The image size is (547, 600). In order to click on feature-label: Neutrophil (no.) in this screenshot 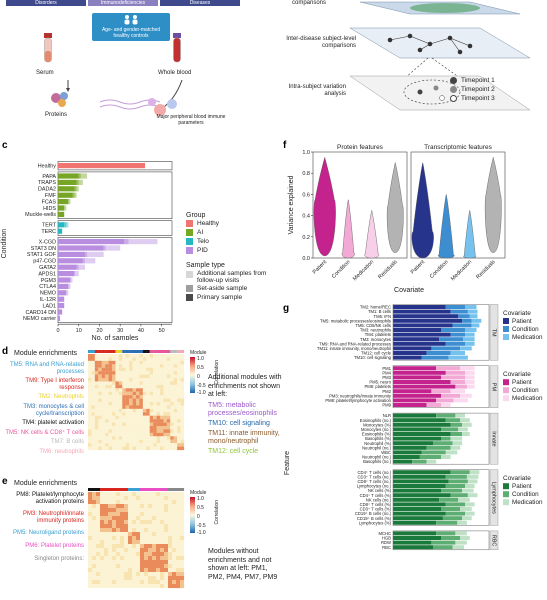, I will do `click(376, 457)`.